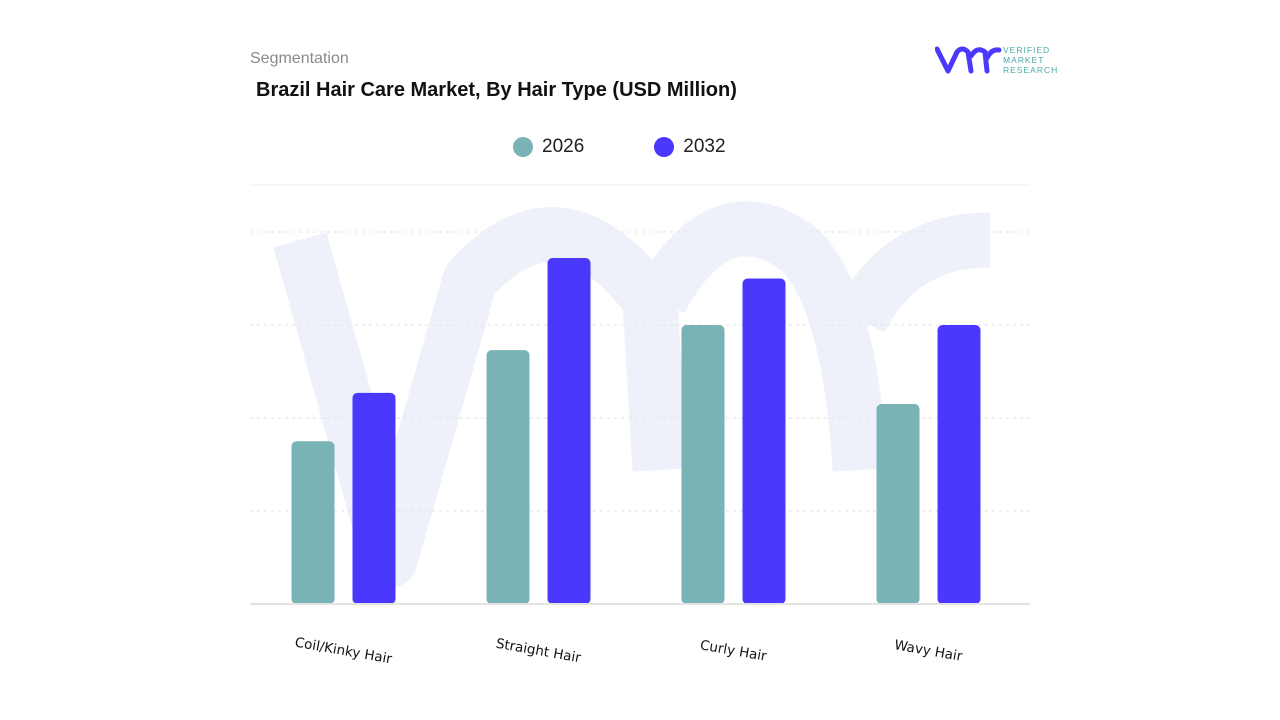 The height and width of the screenshot is (720, 1280). I want to click on logo-text-1: VERIFIED, so click(1026, 50).